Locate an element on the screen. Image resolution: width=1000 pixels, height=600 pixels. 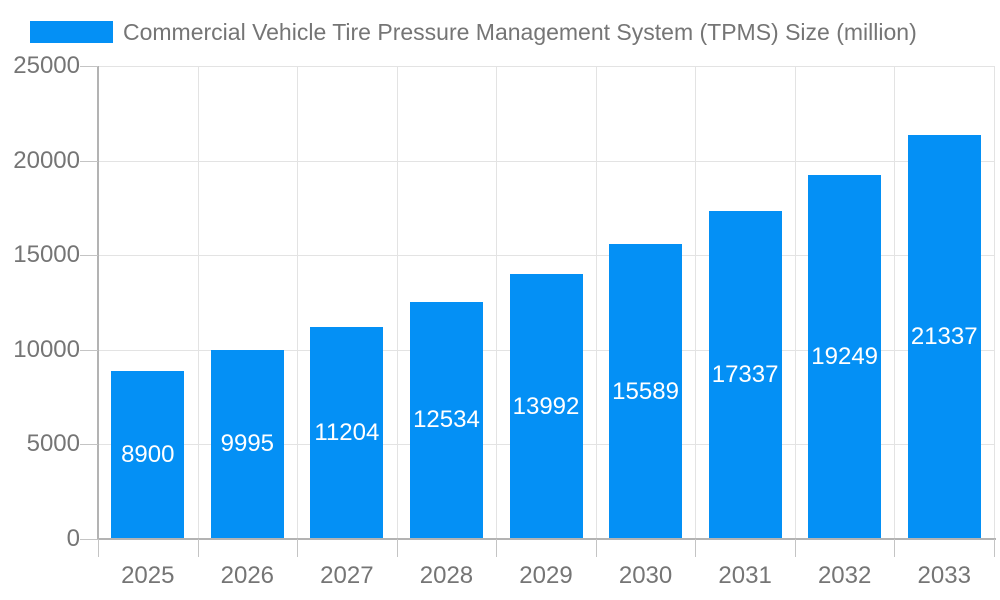
x-axis-label: 2026 is located at coordinates (247, 575).